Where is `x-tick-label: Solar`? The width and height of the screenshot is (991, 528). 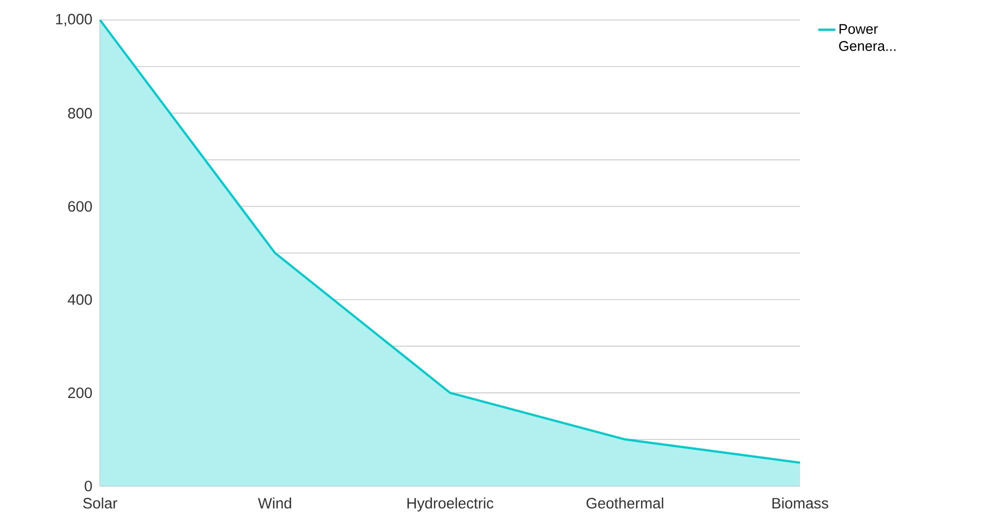 x-tick-label: Solar is located at coordinates (100, 503).